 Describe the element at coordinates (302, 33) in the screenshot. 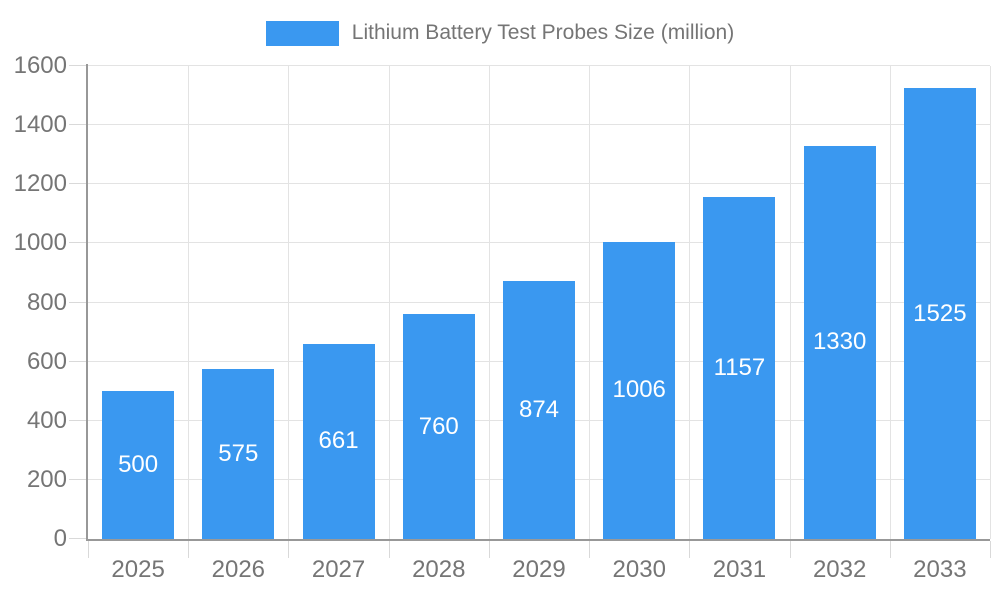

I see `legend-color-swatch` at that location.